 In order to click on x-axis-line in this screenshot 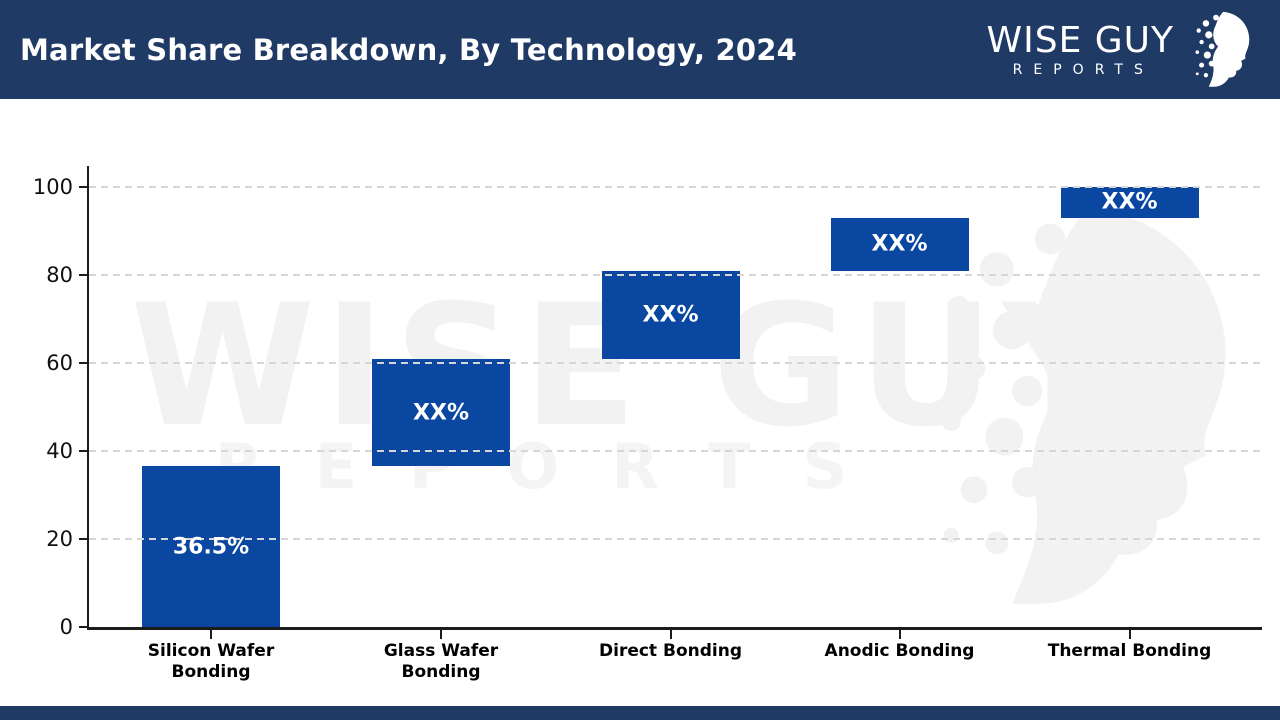, I will do `click(674, 628)`.